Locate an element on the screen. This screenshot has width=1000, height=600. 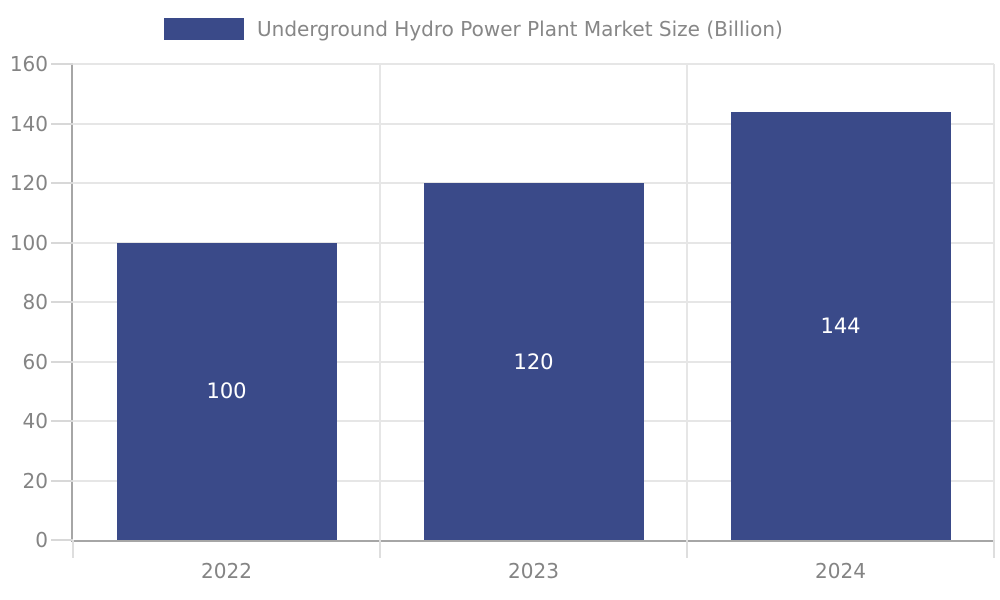
bar-value-label: 100 is located at coordinates (226, 391).